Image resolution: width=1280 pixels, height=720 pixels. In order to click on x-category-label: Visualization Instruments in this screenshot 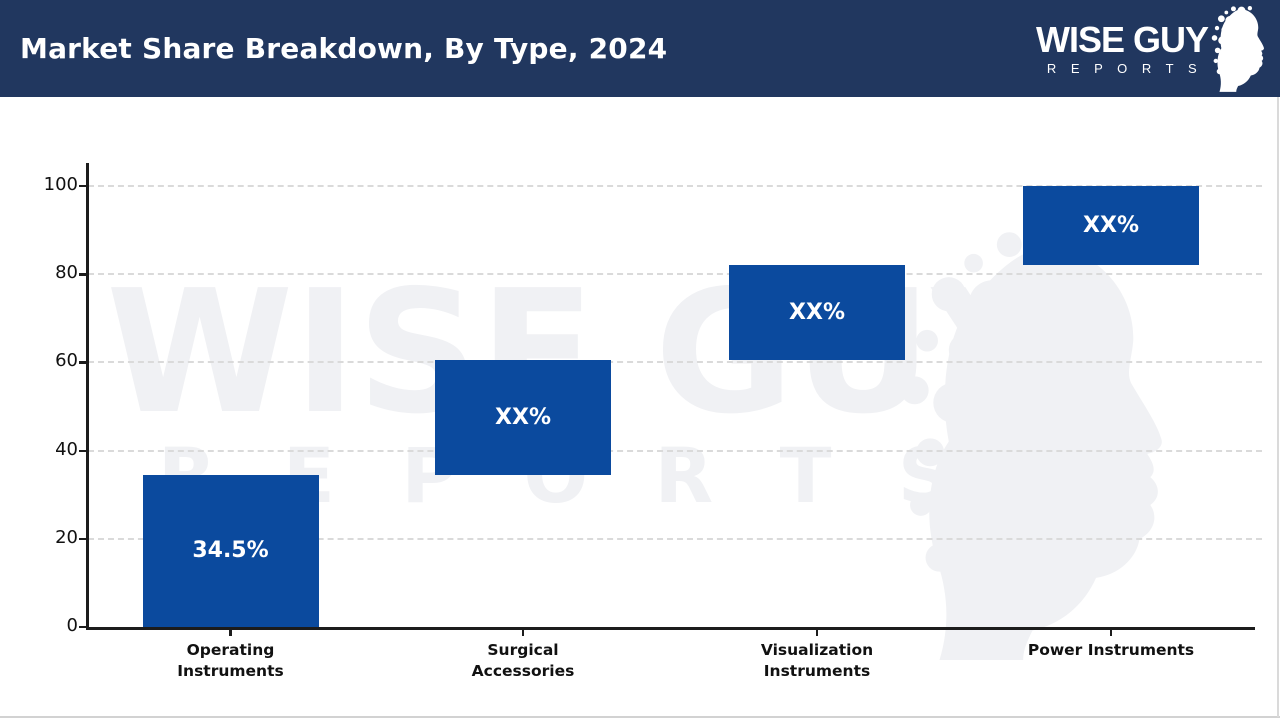, I will do `click(817, 660)`.